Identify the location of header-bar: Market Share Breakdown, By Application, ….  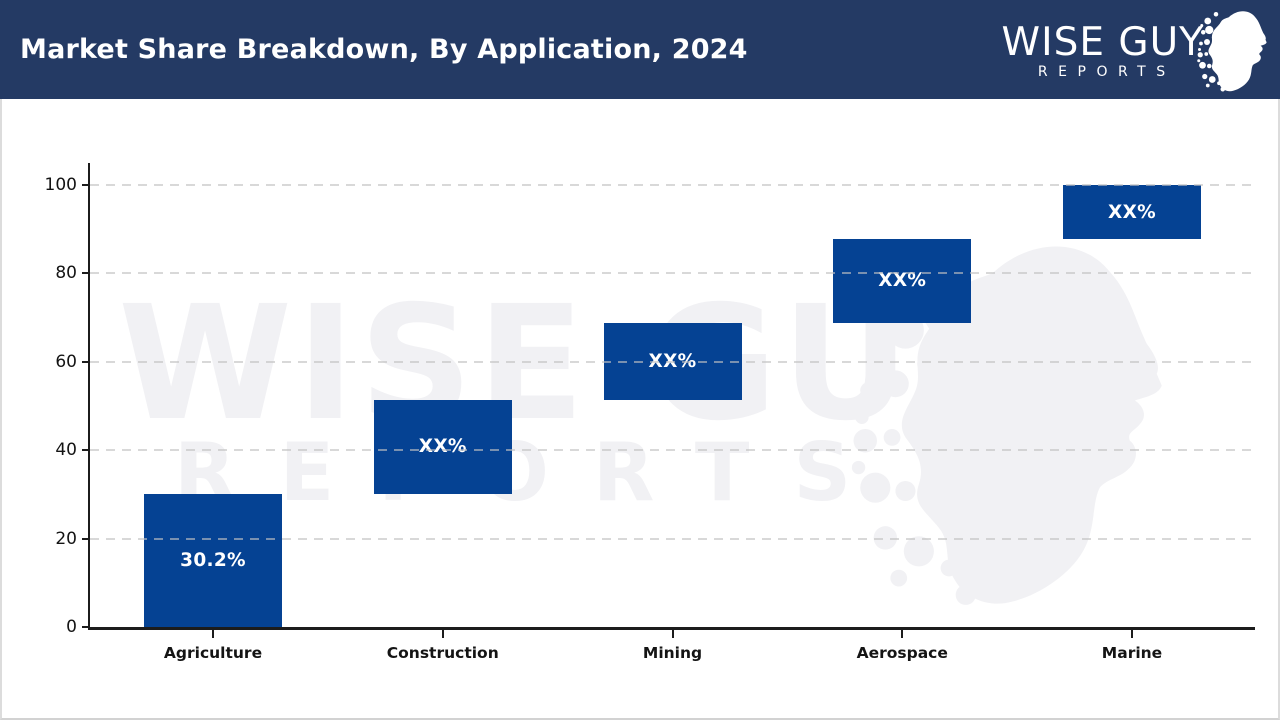
(640, 49).